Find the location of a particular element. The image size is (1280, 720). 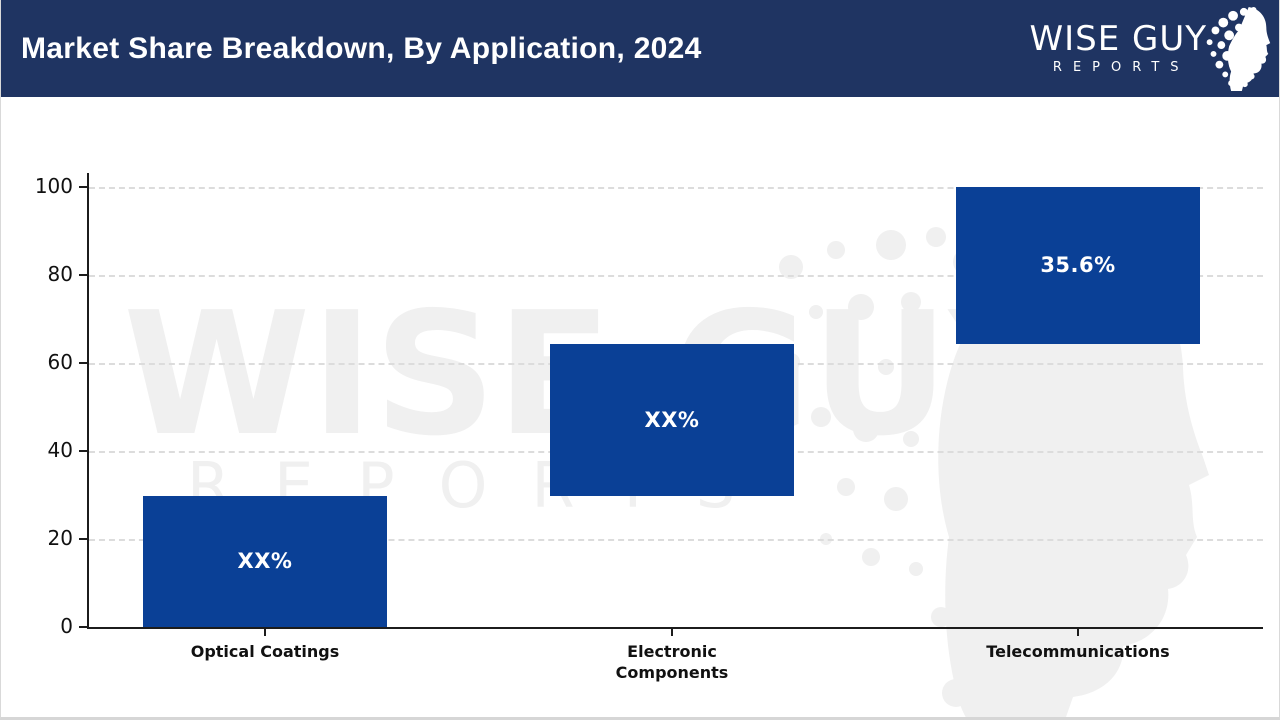

y-axis-spine is located at coordinates (88, 401).